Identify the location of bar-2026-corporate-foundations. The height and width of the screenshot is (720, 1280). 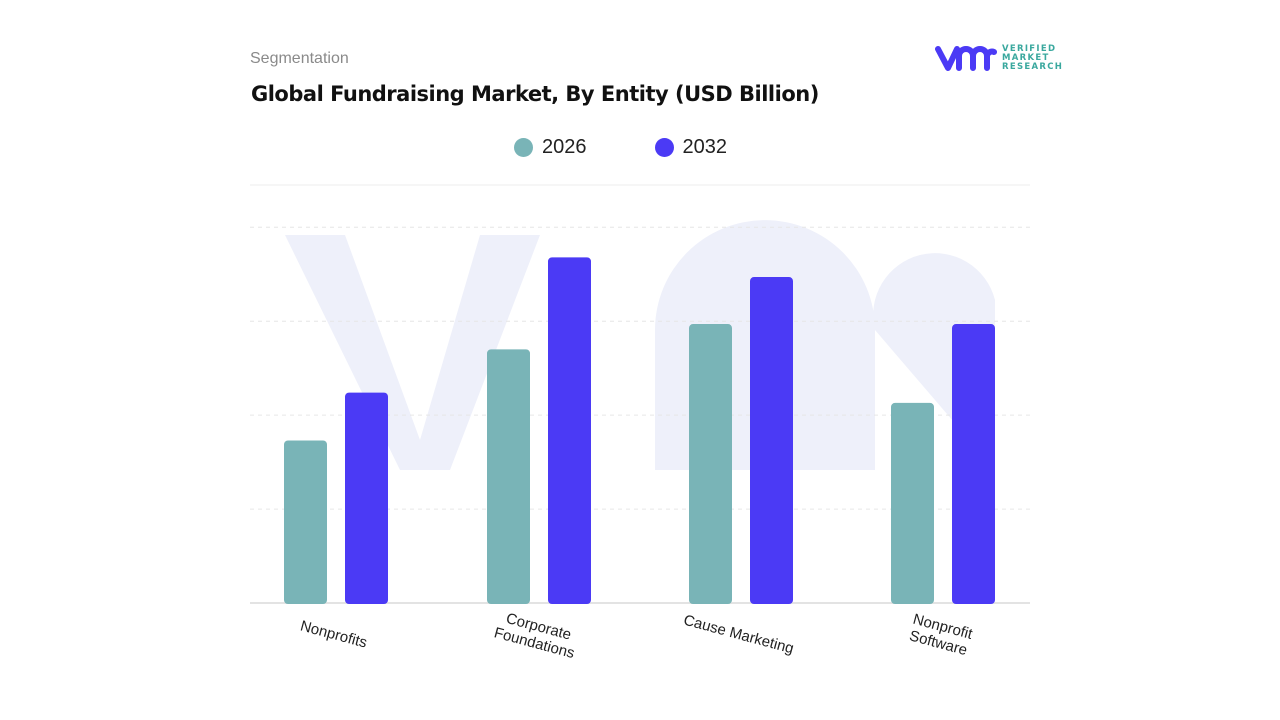
(508, 476).